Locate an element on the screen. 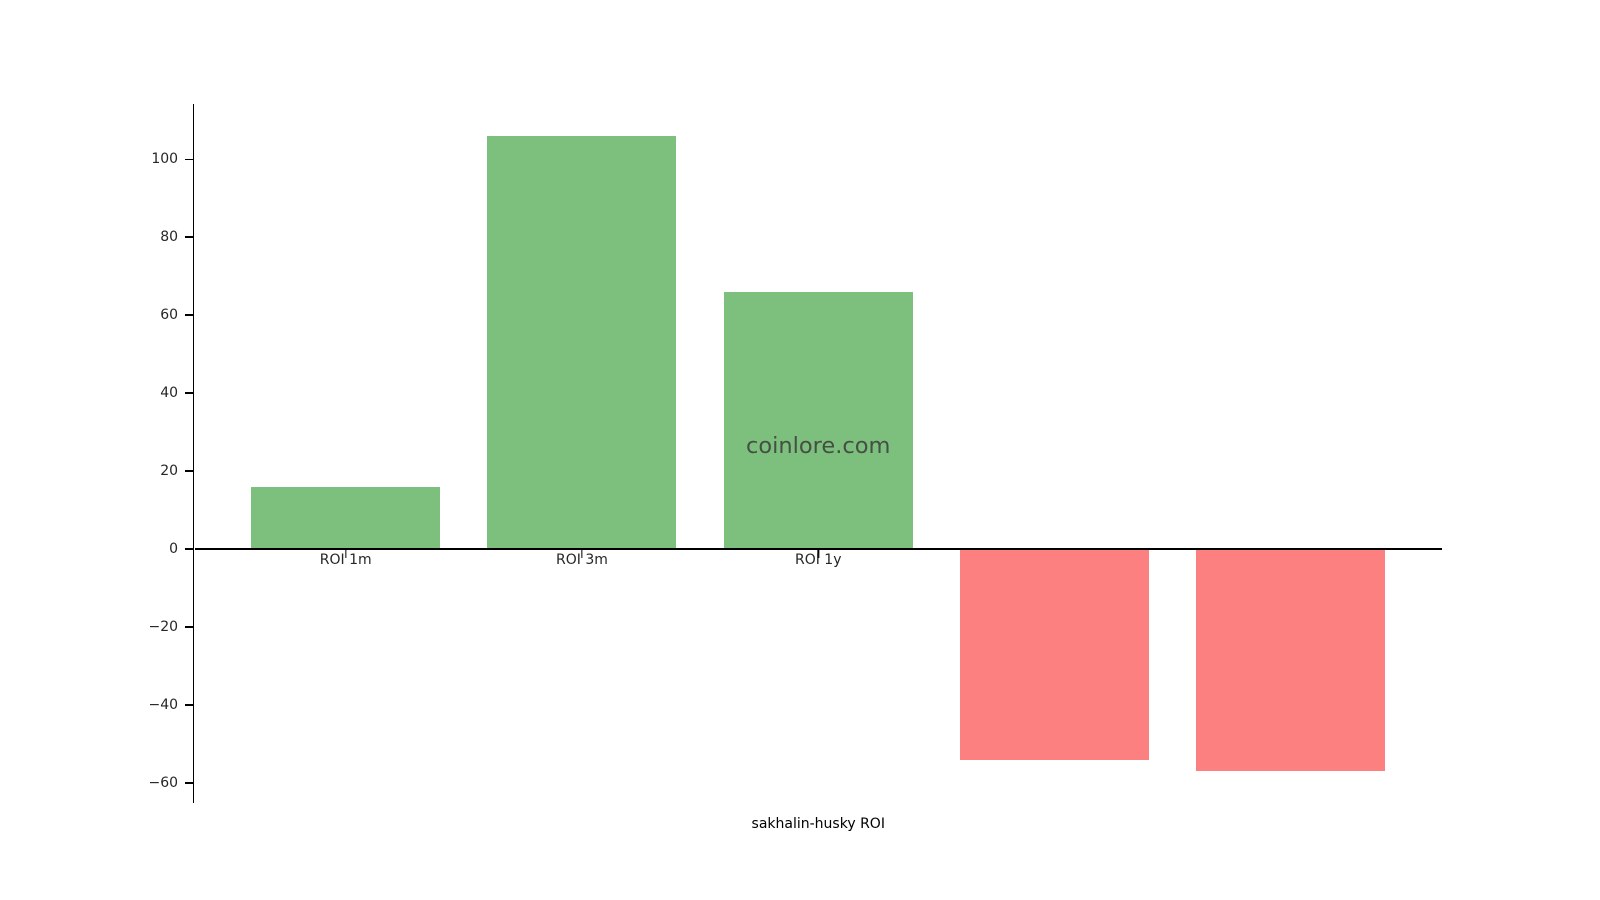 The image size is (1600, 900). y-tick-label: −40 is located at coordinates (163, 704).